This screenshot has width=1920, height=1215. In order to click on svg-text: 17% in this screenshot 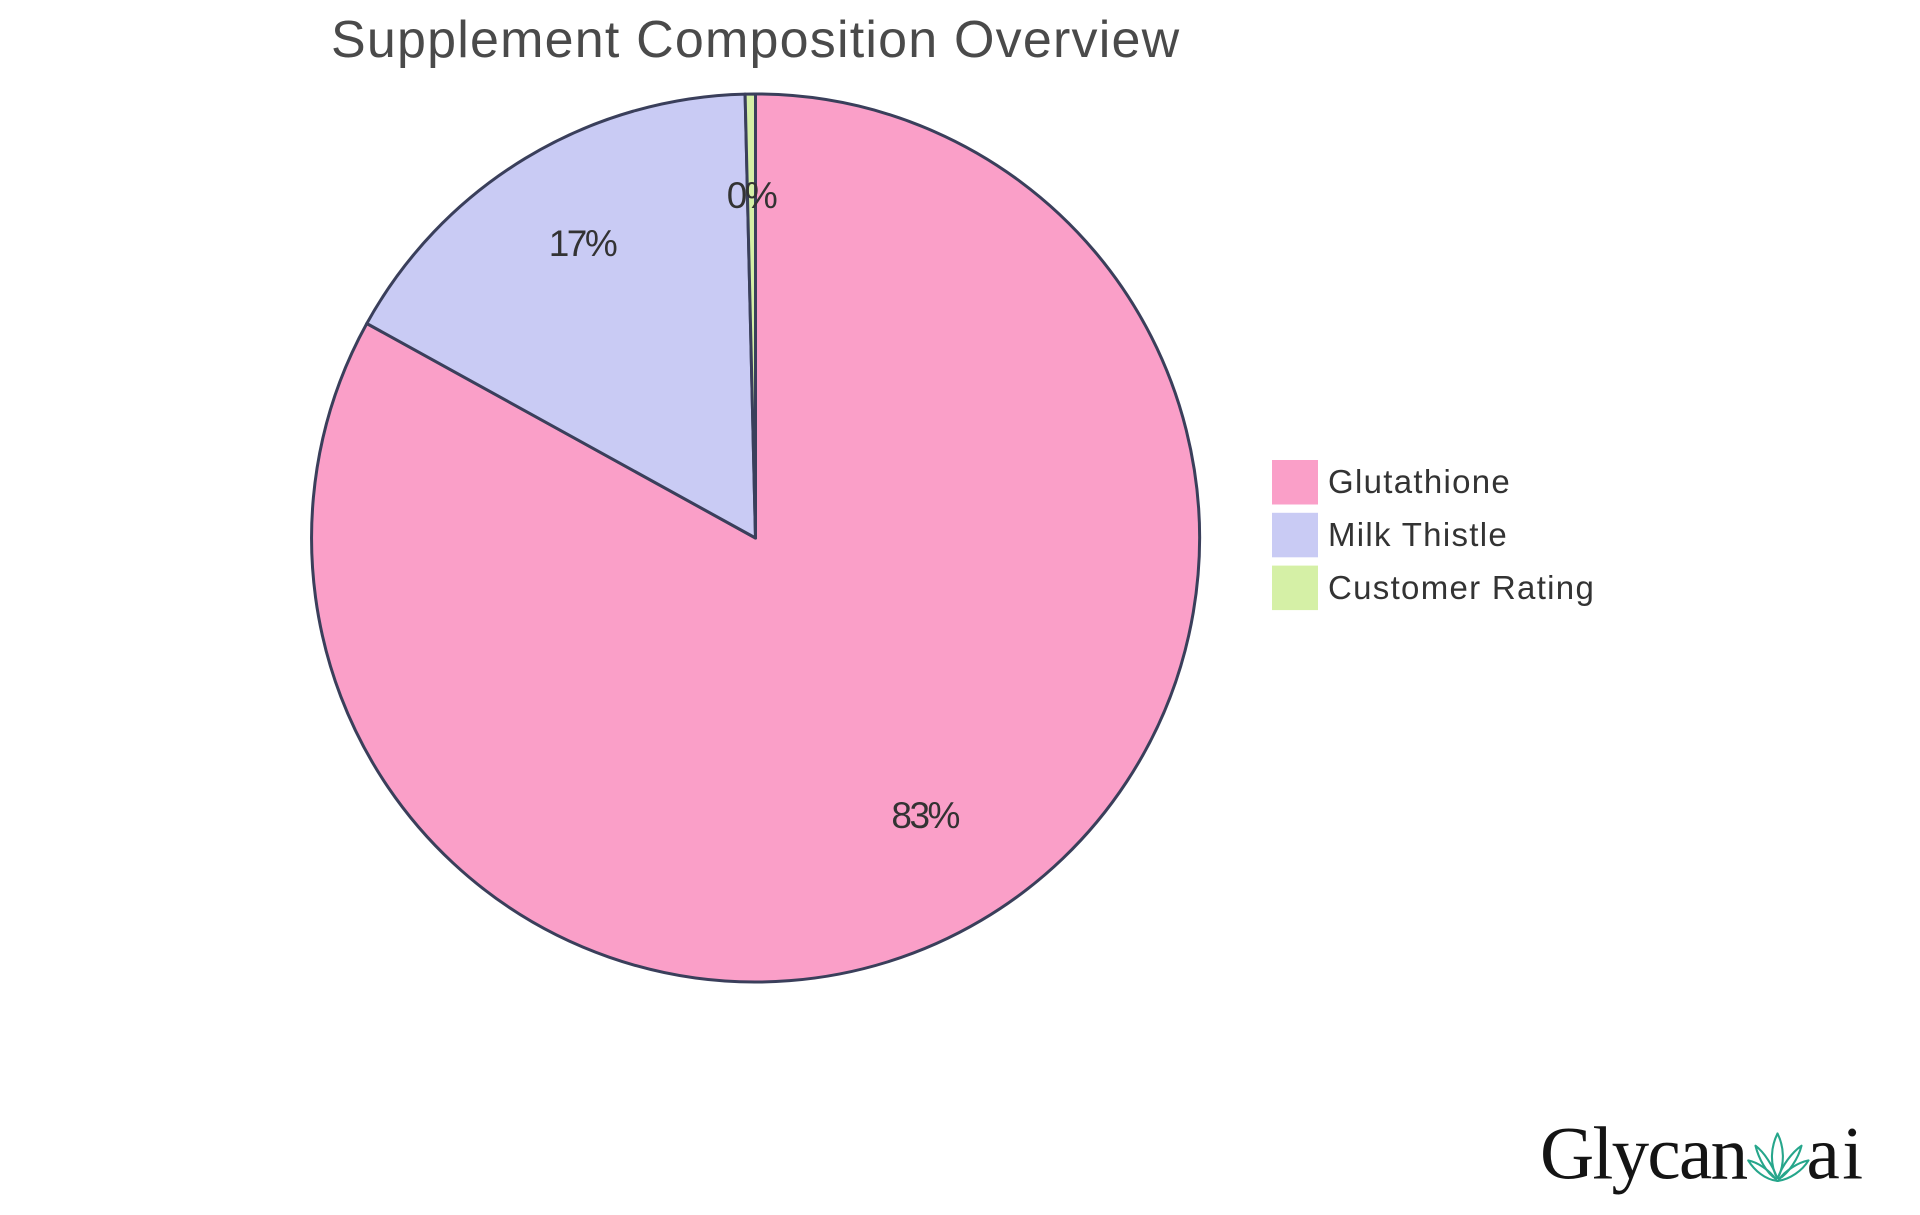, I will do `click(583, 243)`.